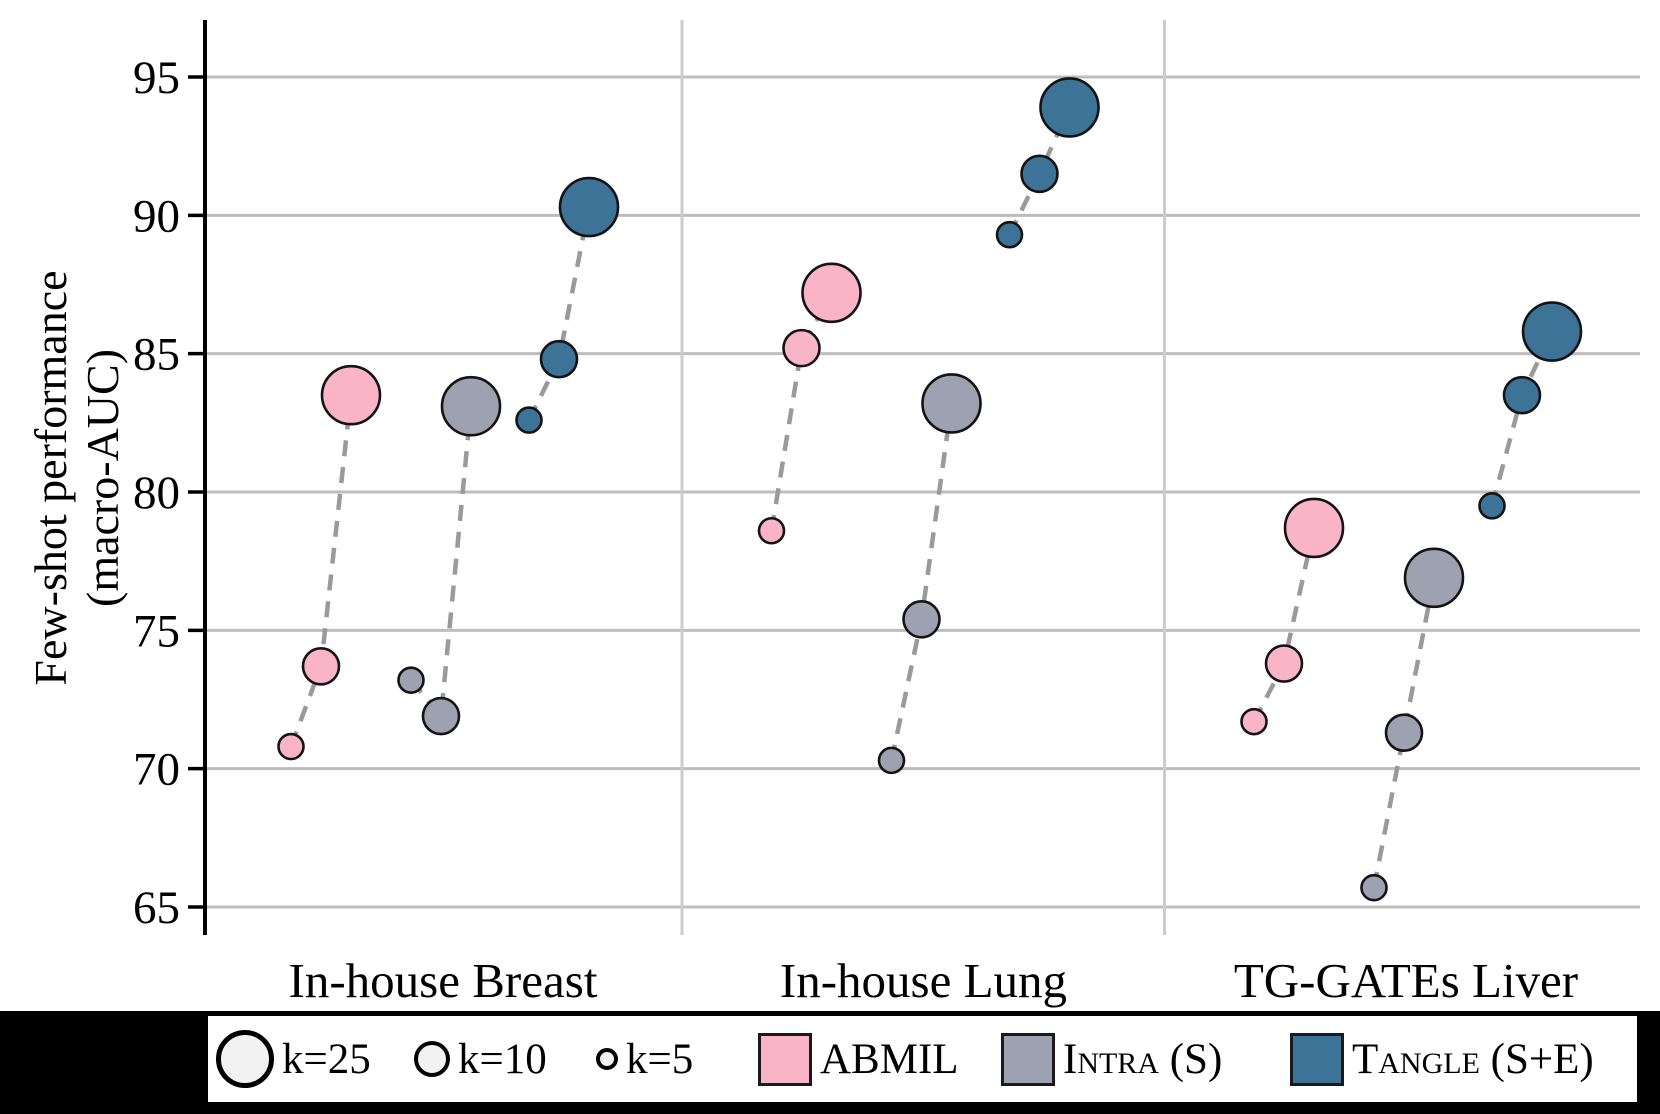  Describe the element at coordinates (156, 78) in the screenshot. I see `y-tick-label-95: 95` at that location.